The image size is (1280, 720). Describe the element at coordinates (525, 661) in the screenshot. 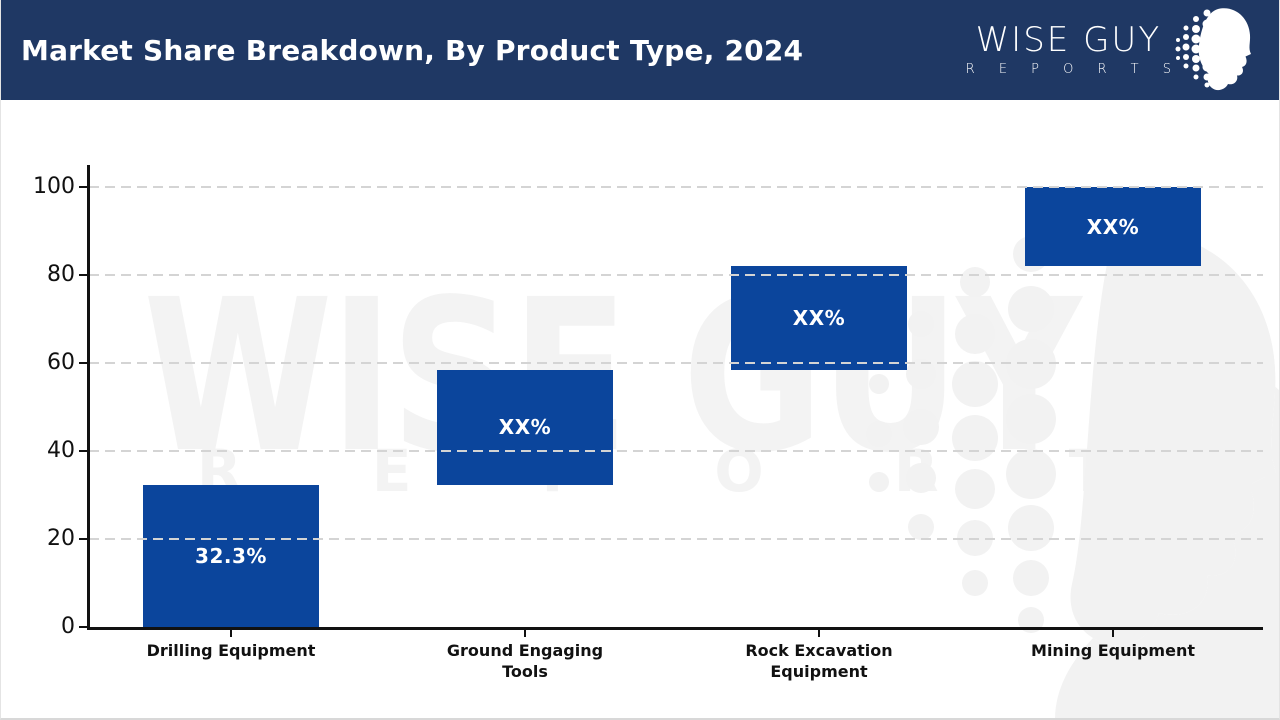

I see `x-axis-label: Ground Engaging Tools` at that location.